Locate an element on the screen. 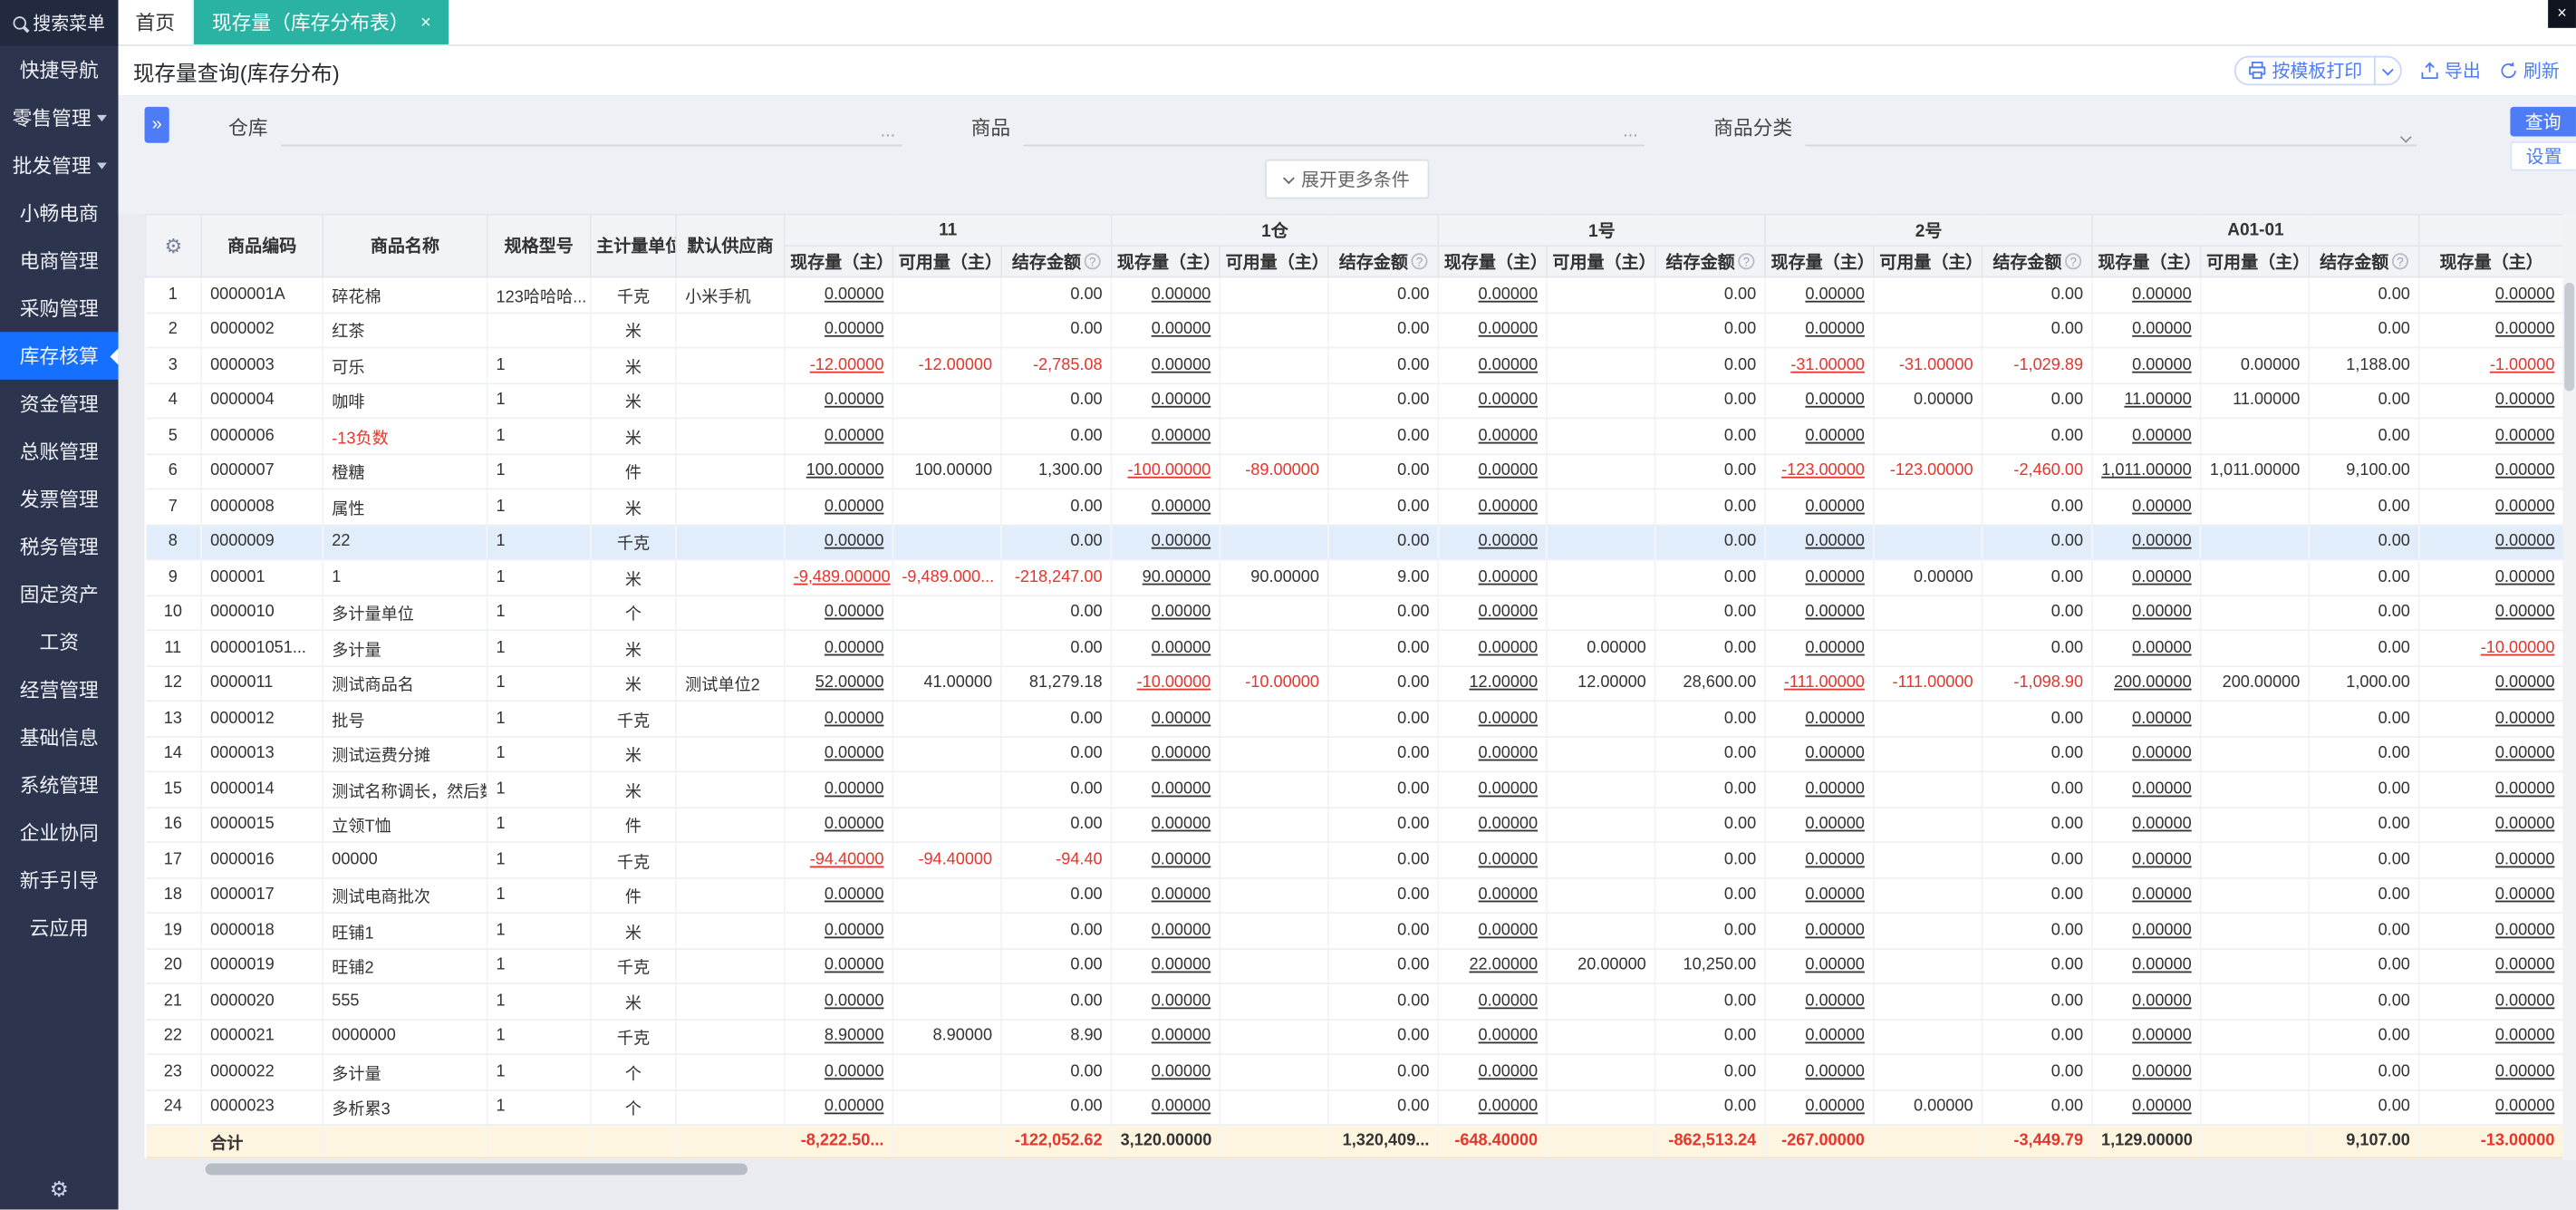 Image resolution: width=2576 pixels, height=1210 pixels. qty-on-hand-cell: 22.00000 is located at coordinates (1493, 966).